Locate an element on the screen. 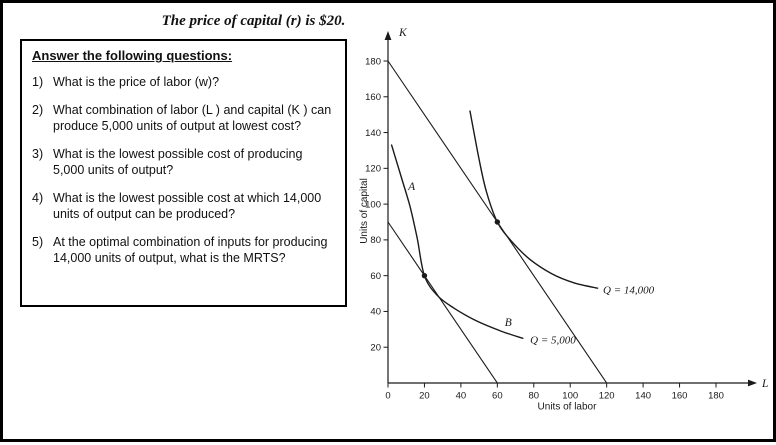 This screenshot has width=776, height=445. x-tick-label-160: 160 is located at coordinates (680, 396).